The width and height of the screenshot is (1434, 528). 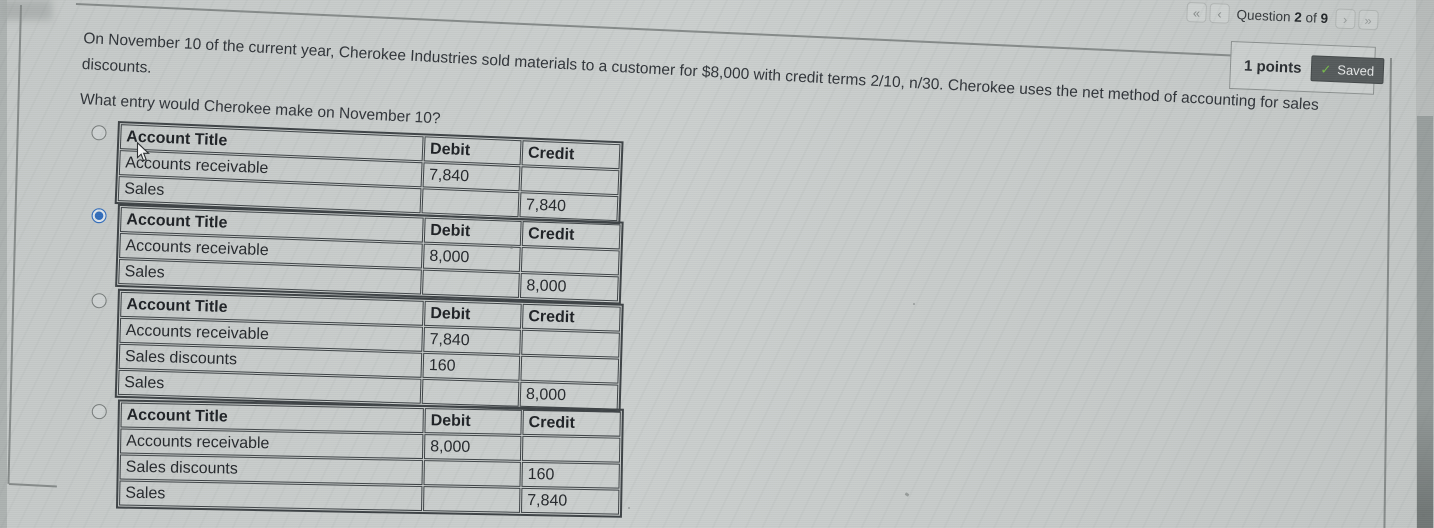 What do you see at coordinates (471, 366) in the screenshot?
I see `cell-debit: 160` at bounding box center [471, 366].